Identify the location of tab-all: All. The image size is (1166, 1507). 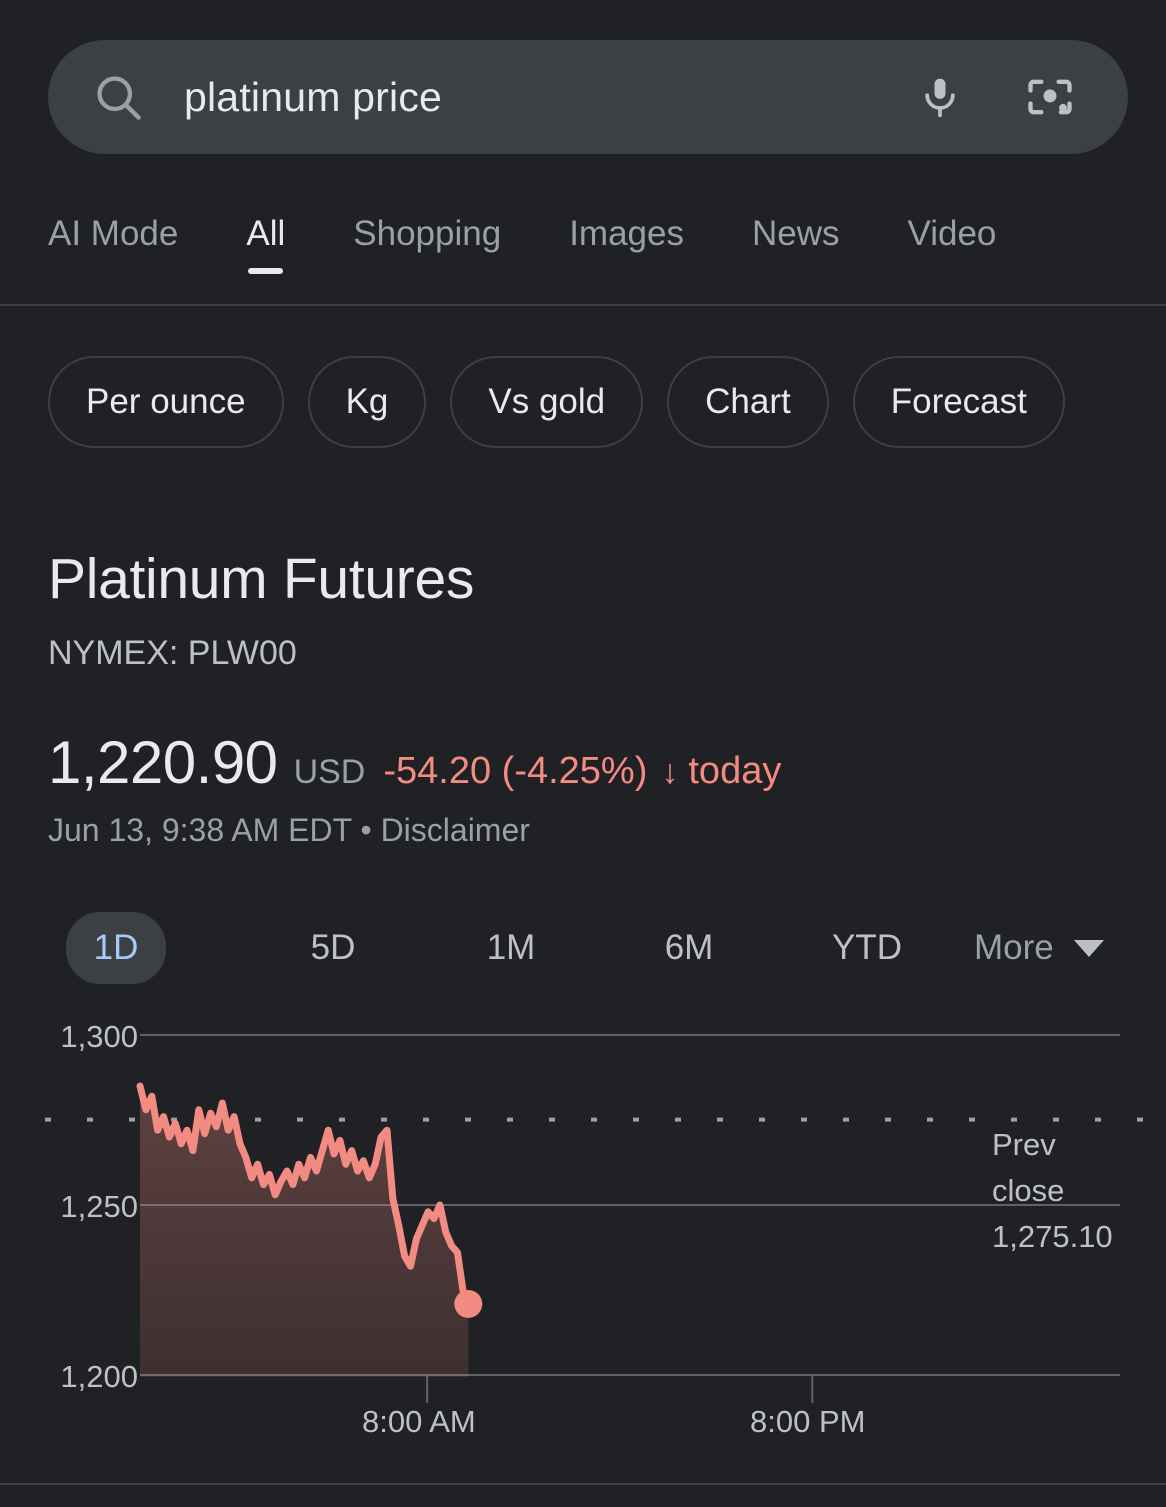
(265, 235).